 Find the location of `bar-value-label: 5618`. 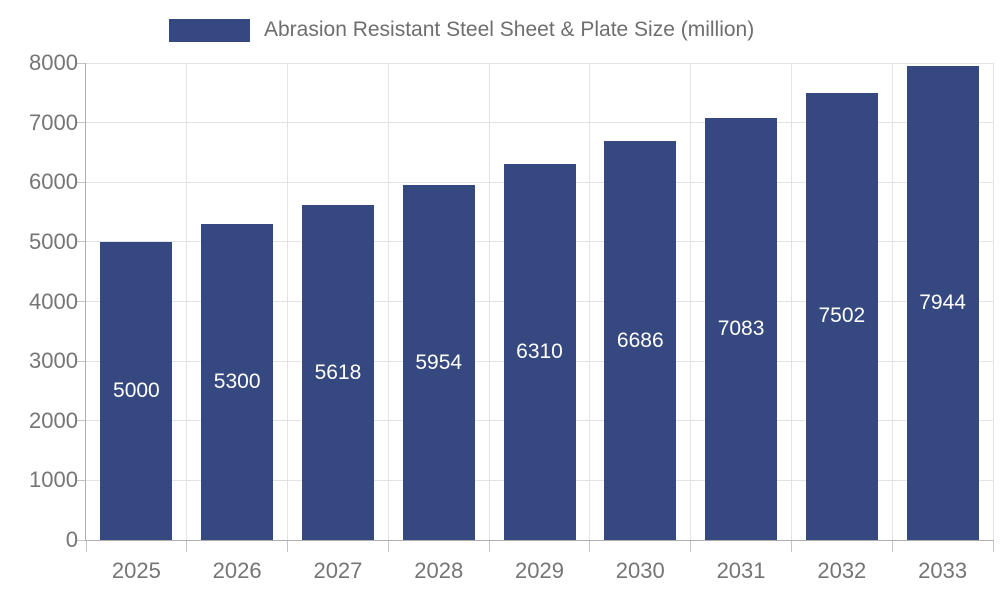

bar-value-label: 5618 is located at coordinates (338, 372).